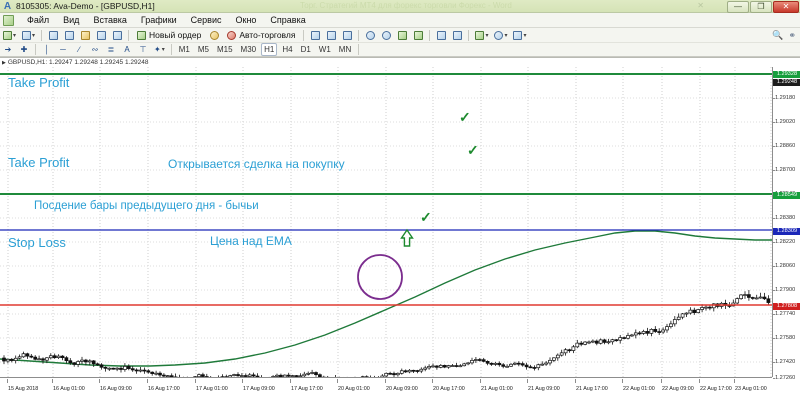 The height and width of the screenshot is (400, 800). What do you see at coordinates (500, 35) in the screenshot?
I see `periods-icon: ▾` at bounding box center [500, 35].